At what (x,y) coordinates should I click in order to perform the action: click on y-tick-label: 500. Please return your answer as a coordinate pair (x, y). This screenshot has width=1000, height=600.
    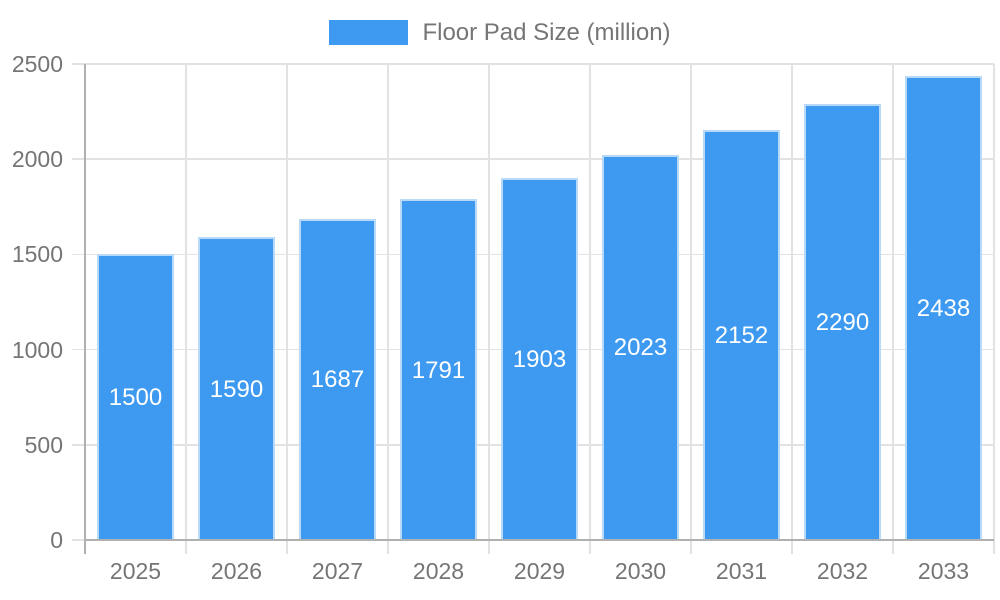
    Looking at the image, I should click on (43, 444).